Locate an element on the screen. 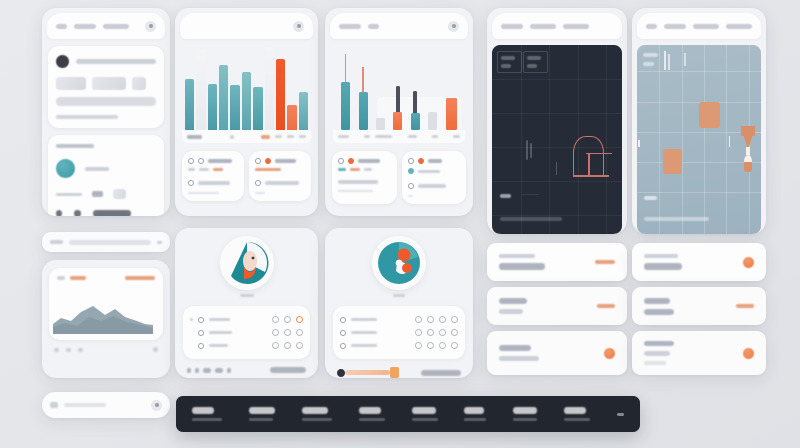 The width and height of the screenshot is (800, 448). blue-grid-canvas is located at coordinates (699, 139).